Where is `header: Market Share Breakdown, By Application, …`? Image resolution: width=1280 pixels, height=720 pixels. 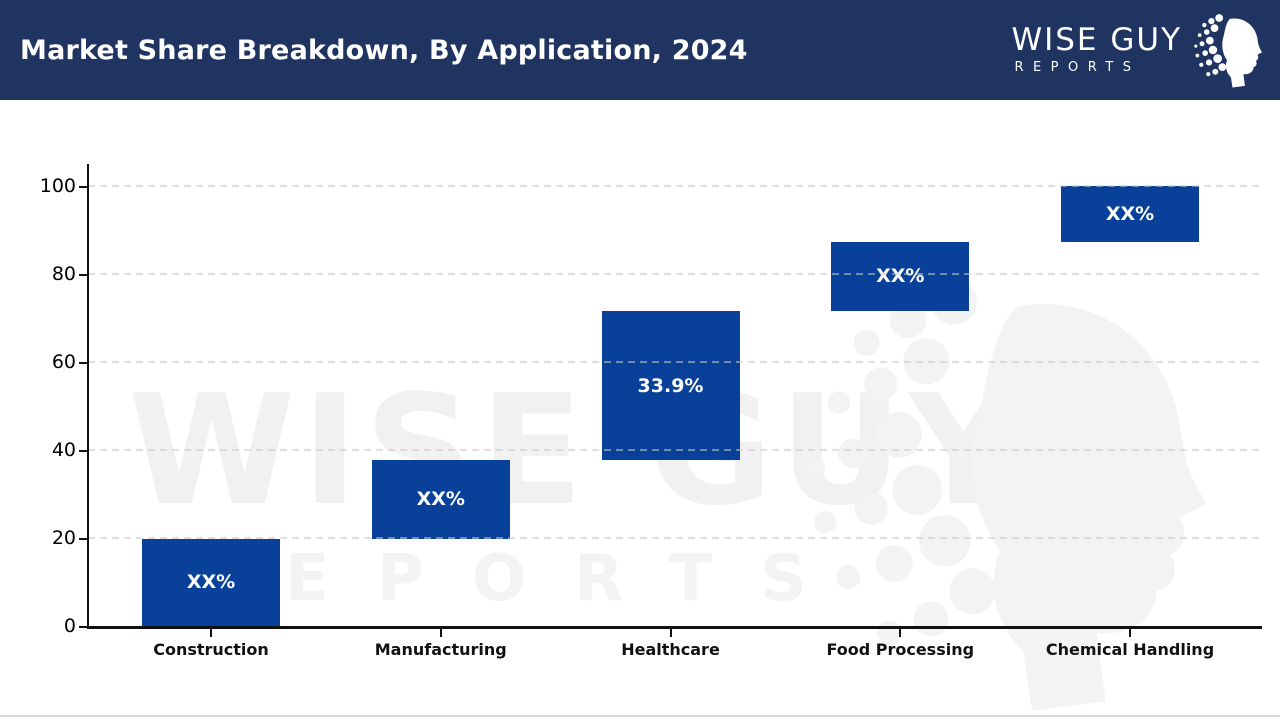
header: Market Share Breakdown, By Application, … is located at coordinates (640, 50).